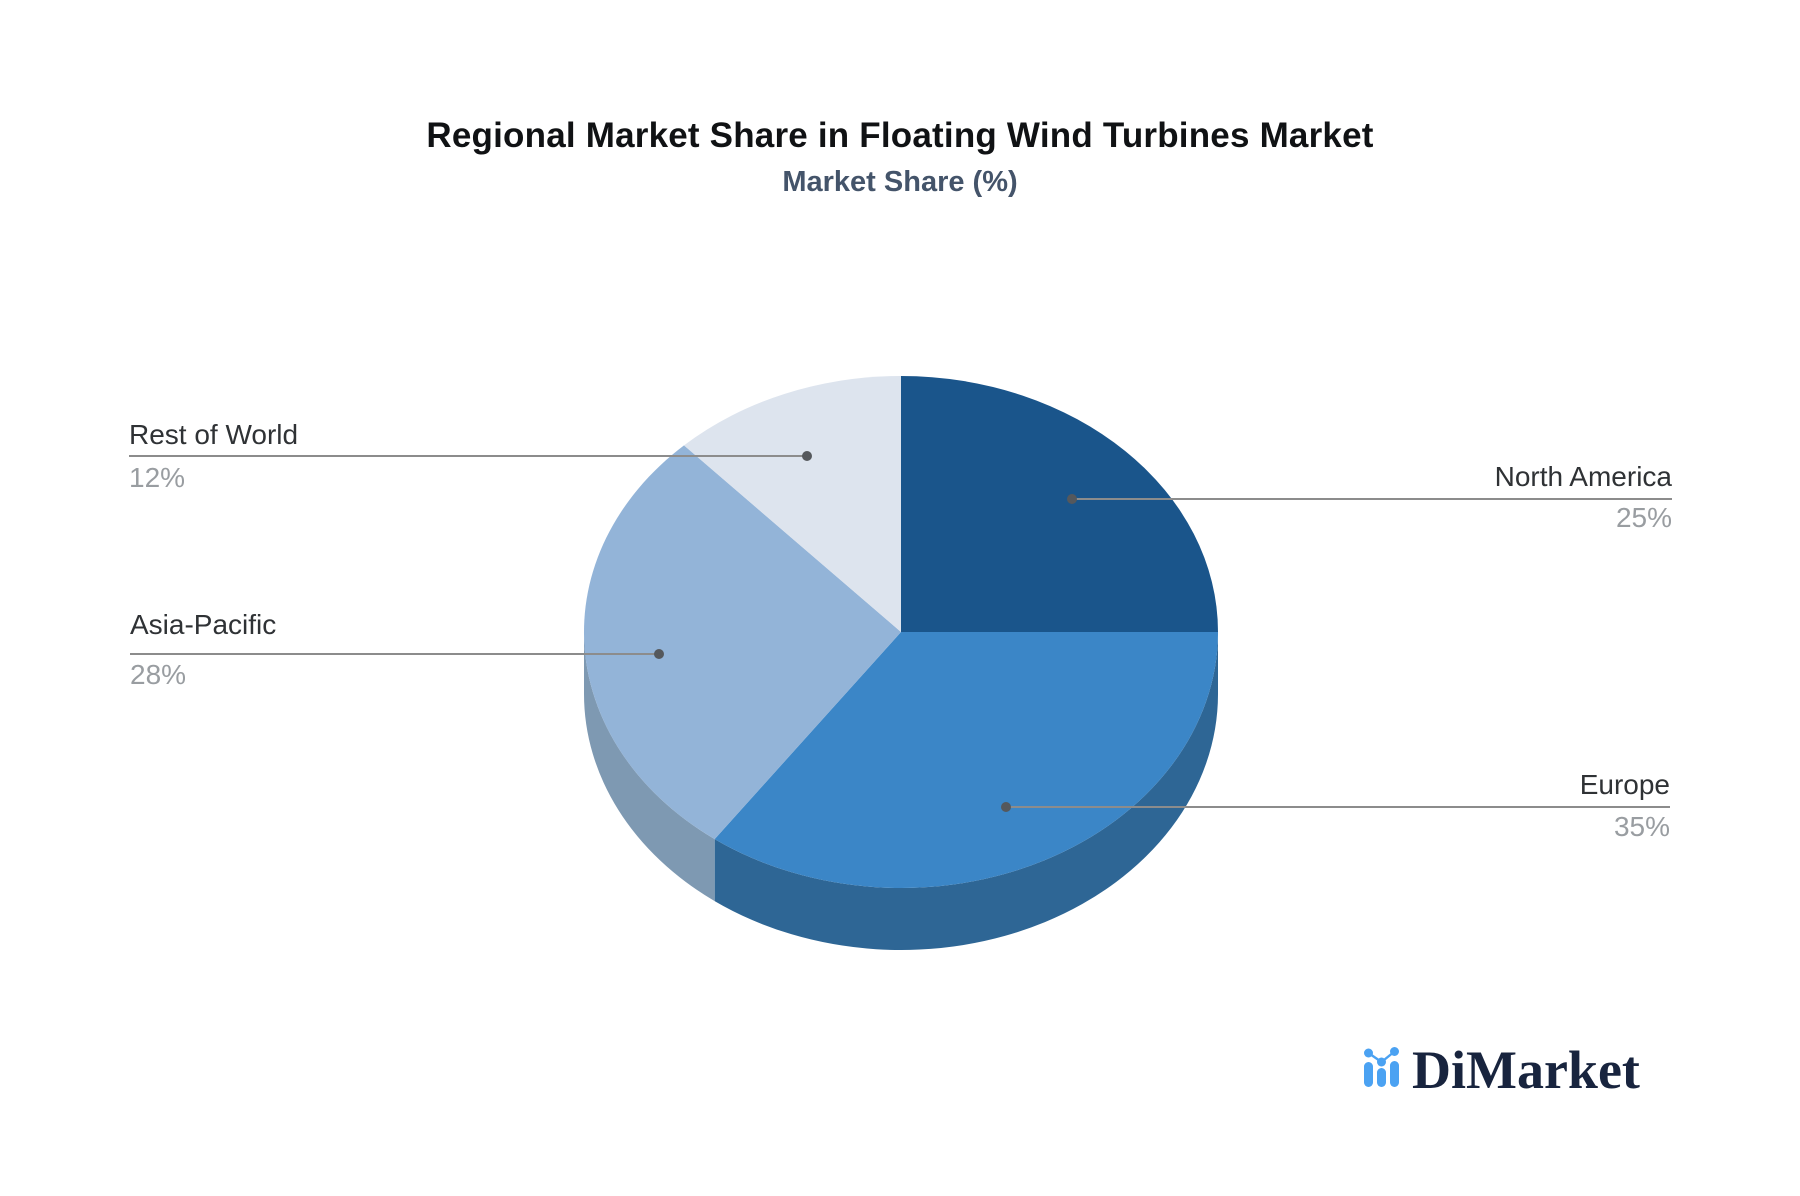 Image resolution: width=1800 pixels, height=1196 pixels. Describe the element at coordinates (649, 767) in the screenshot. I see `pie-slice-asia-pacific-side` at that location.